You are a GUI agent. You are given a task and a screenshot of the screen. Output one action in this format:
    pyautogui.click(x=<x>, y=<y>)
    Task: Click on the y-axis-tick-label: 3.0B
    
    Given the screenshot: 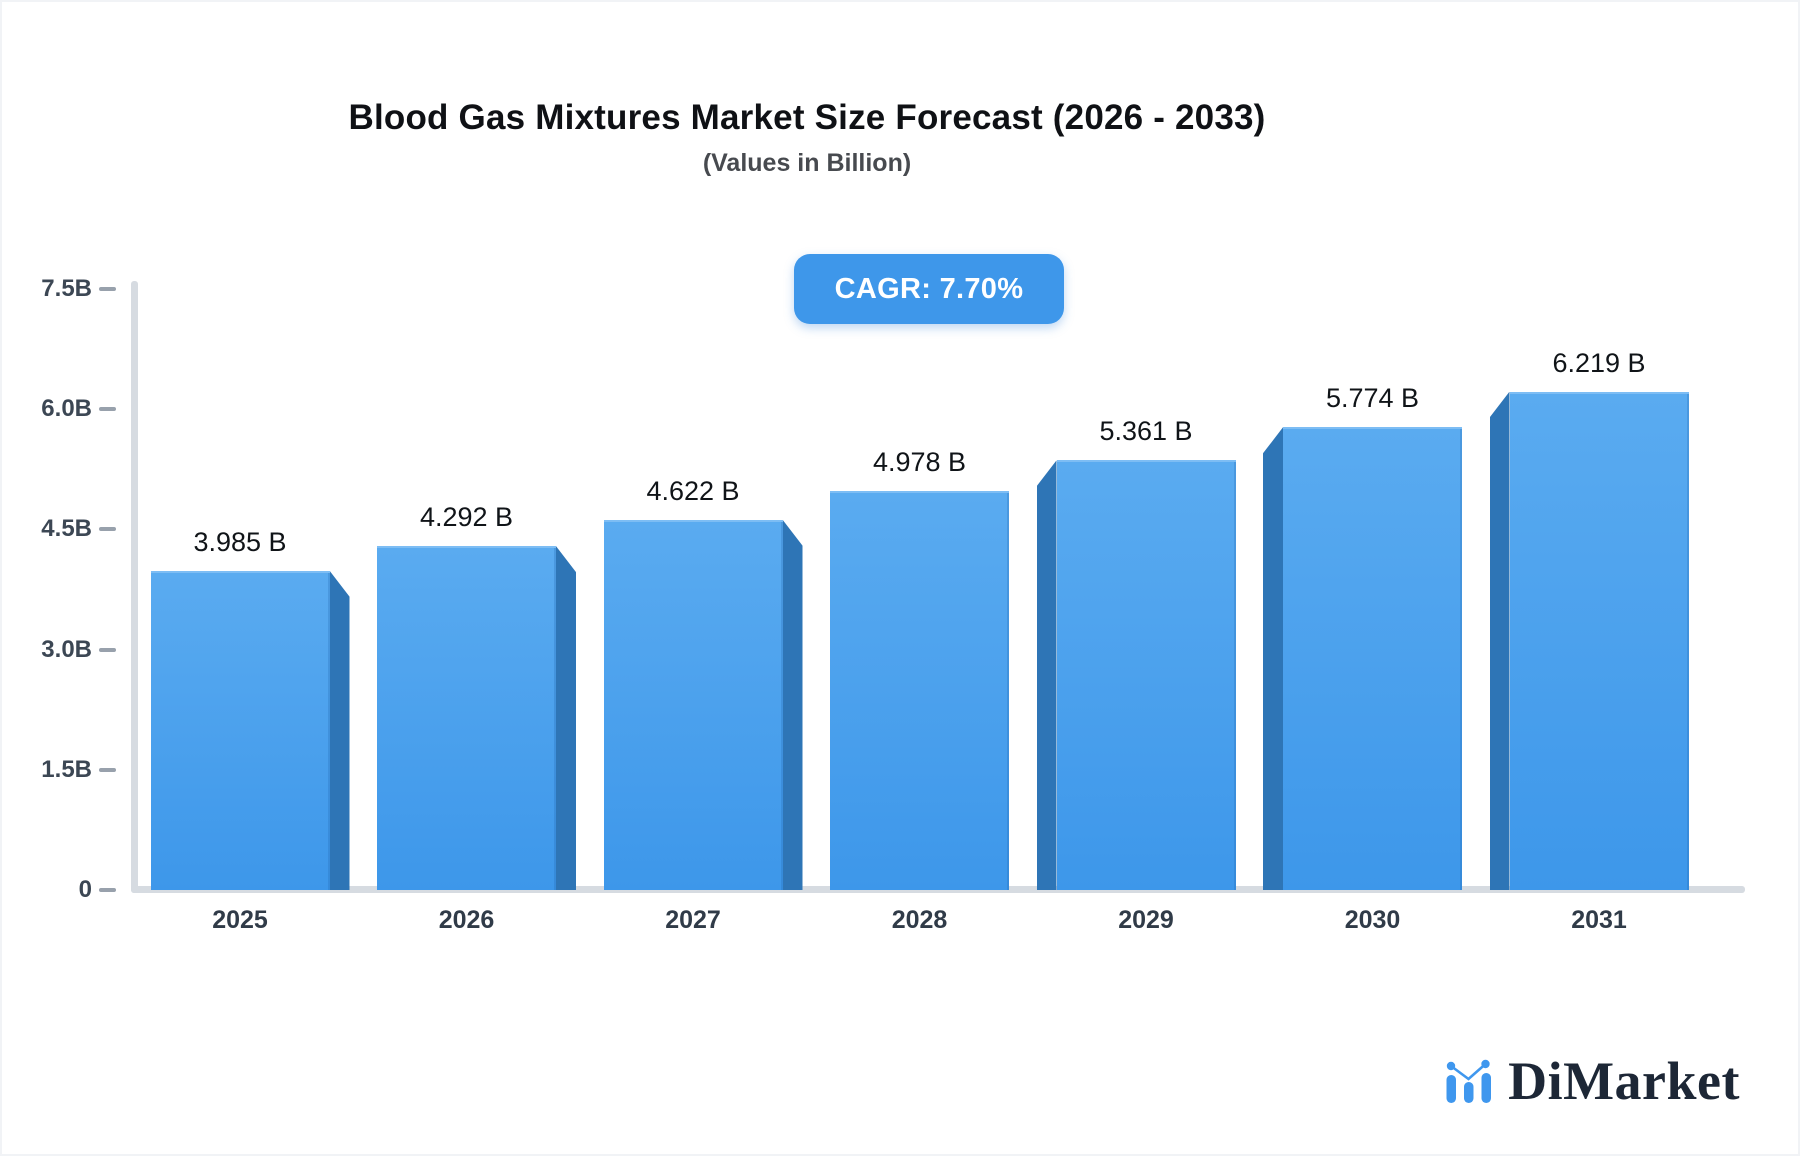 What is the action you would take?
    pyautogui.click(x=66, y=649)
    